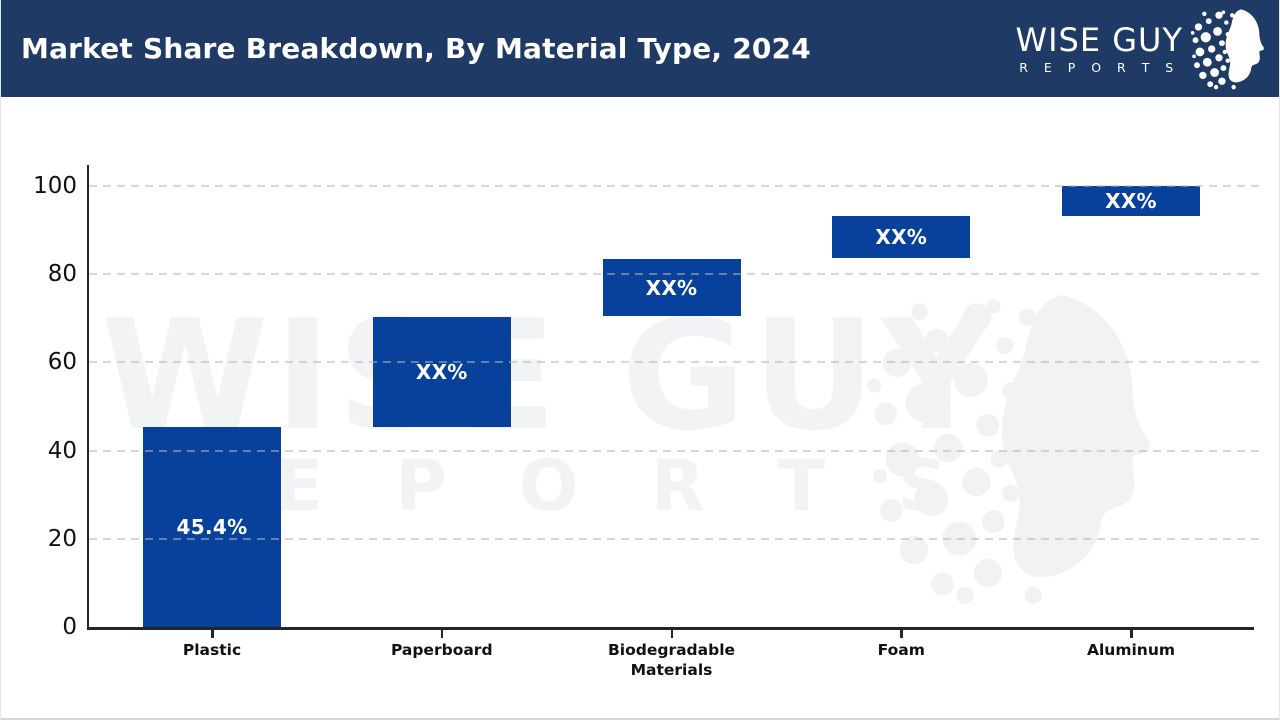 The width and height of the screenshot is (1280, 720). I want to click on bar-foam: XX%, so click(901, 236).